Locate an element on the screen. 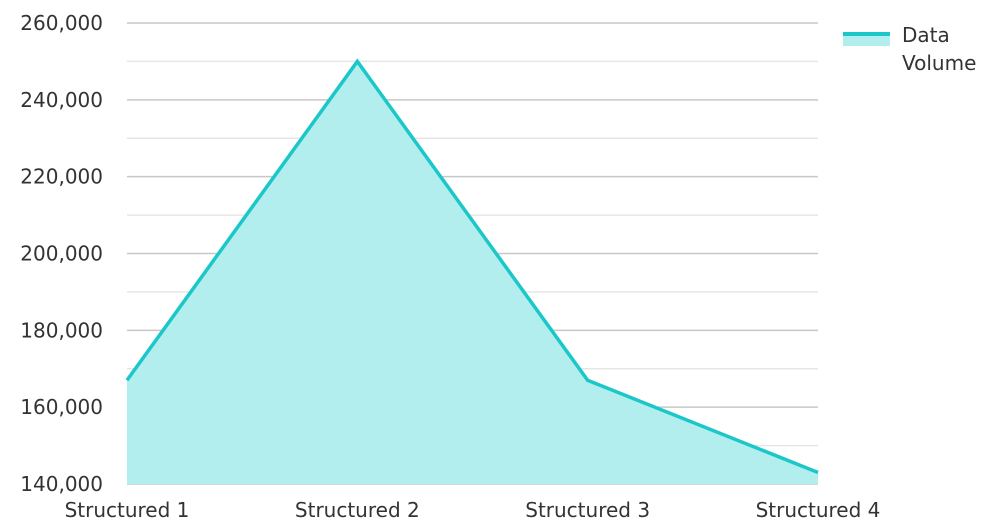 The image size is (989, 522). x-tick-label: Structured 4 is located at coordinates (818, 510).